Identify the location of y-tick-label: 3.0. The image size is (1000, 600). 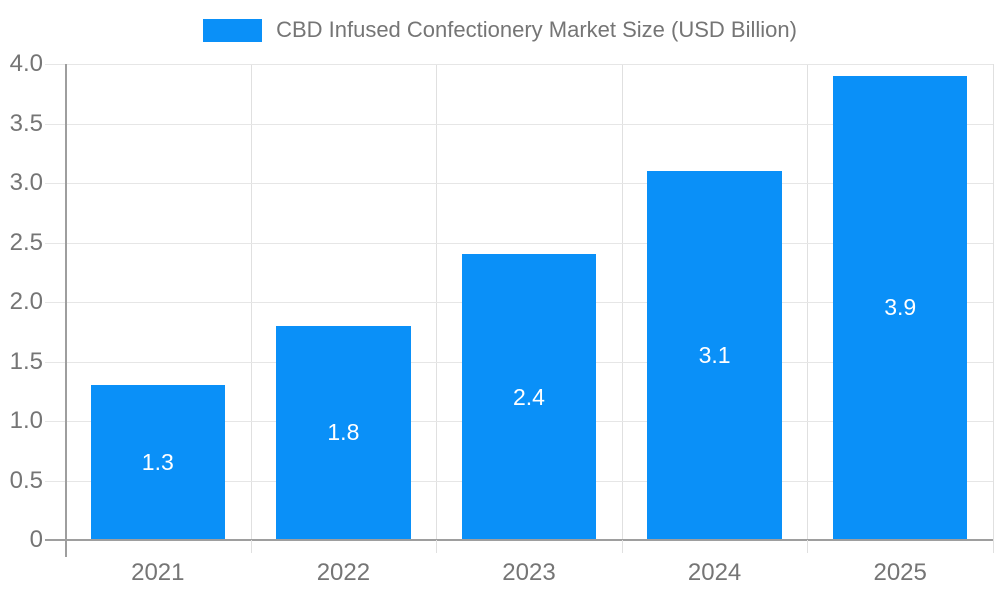
(26, 182).